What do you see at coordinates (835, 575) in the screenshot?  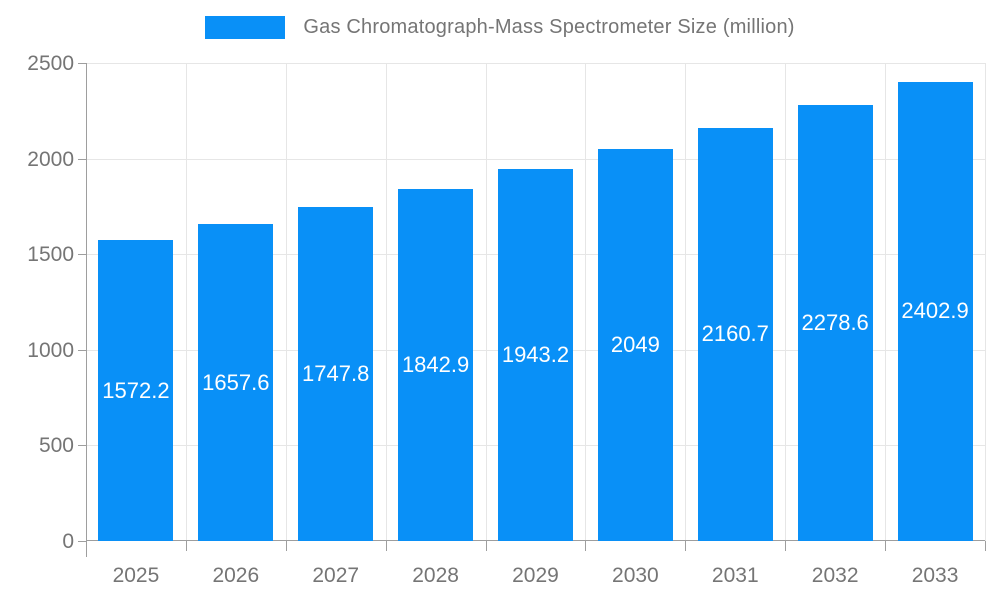 I see `x-axis-label: 2032` at bounding box center [835, 575].